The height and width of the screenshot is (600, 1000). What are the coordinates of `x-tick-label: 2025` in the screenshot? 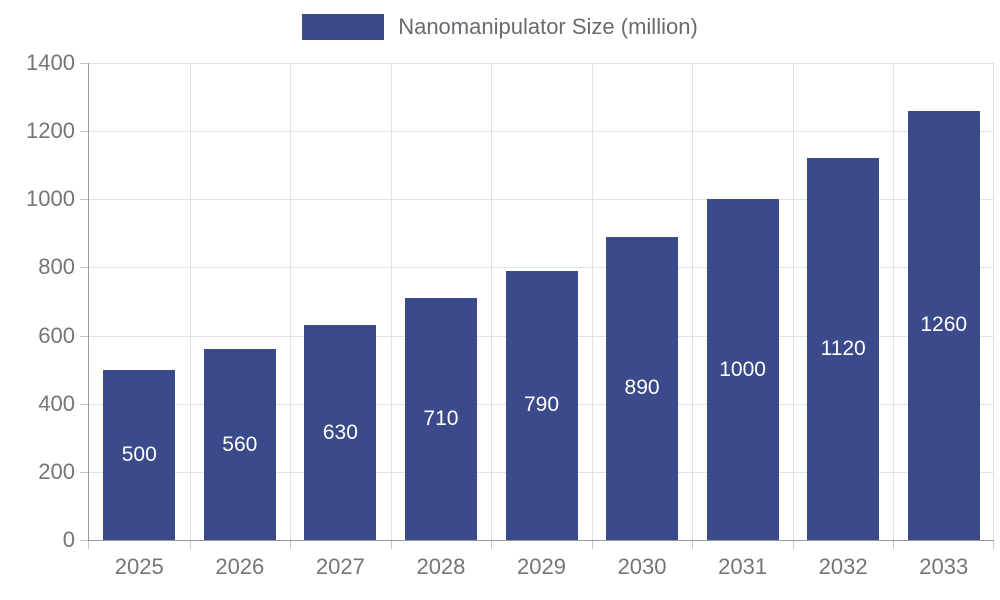 It's located at (139, 566).